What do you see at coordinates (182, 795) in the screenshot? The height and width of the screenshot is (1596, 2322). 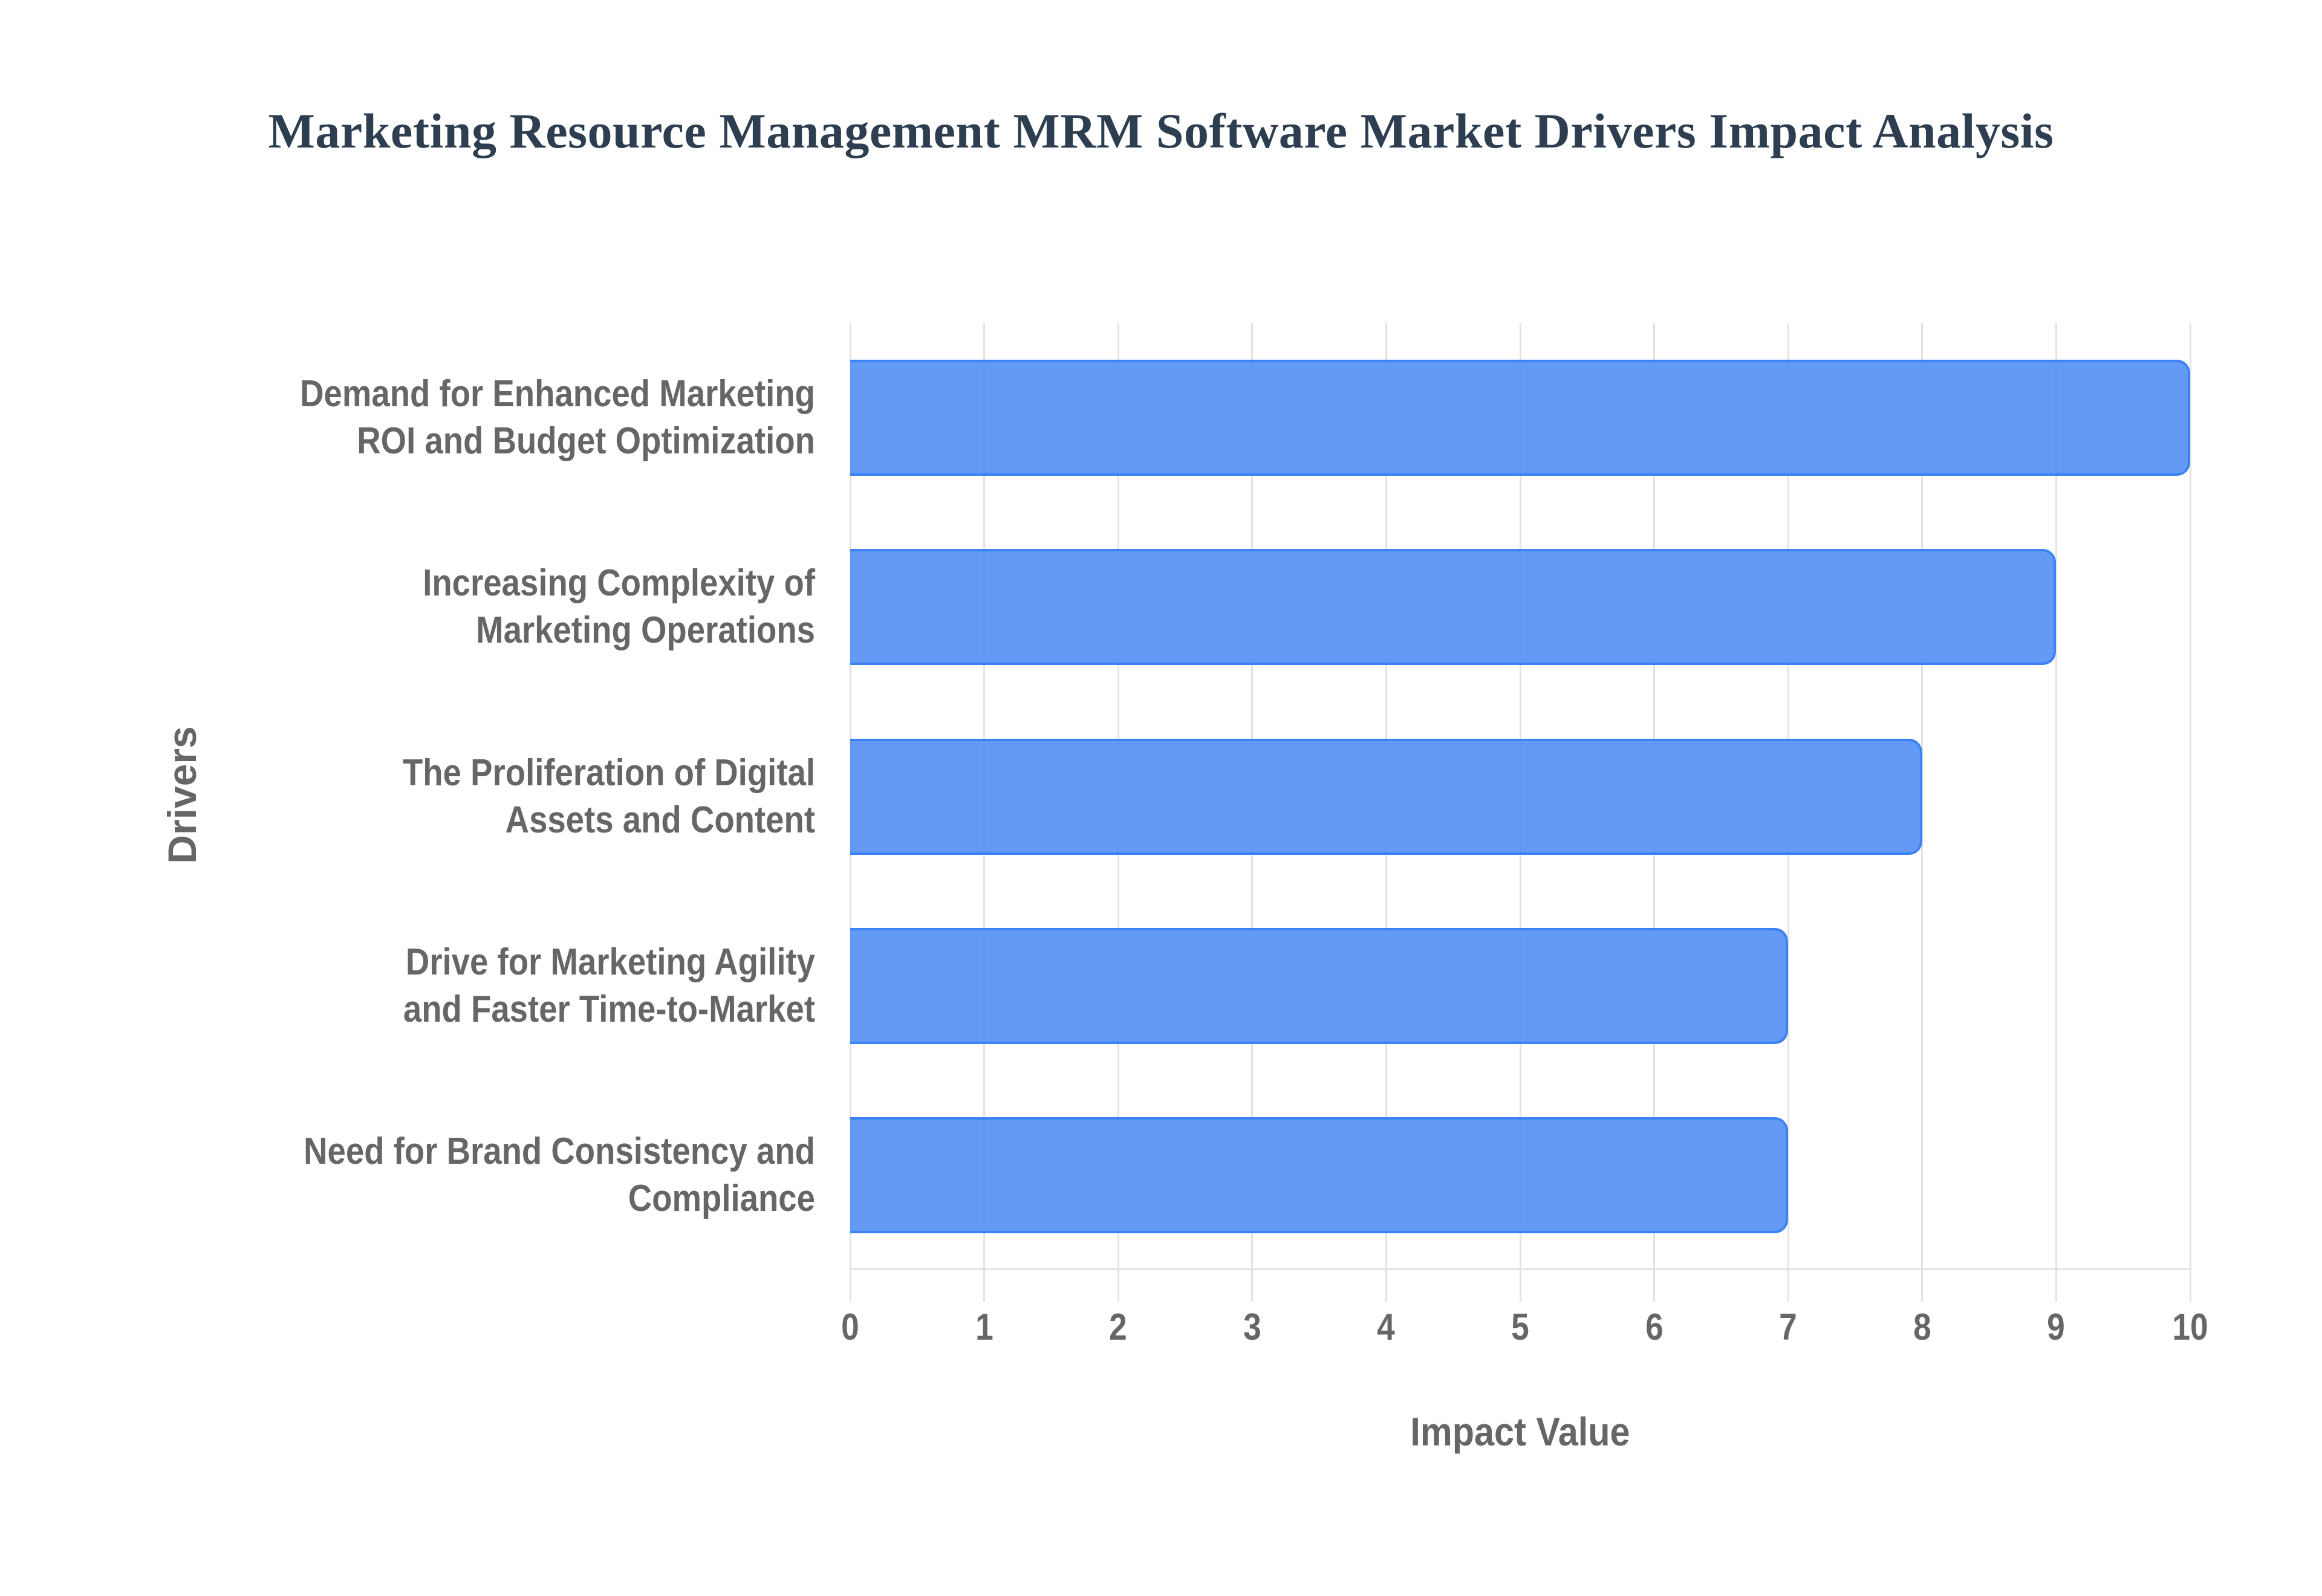 I see `y-axis-title: Drivers` at bounding box center [182, 795].